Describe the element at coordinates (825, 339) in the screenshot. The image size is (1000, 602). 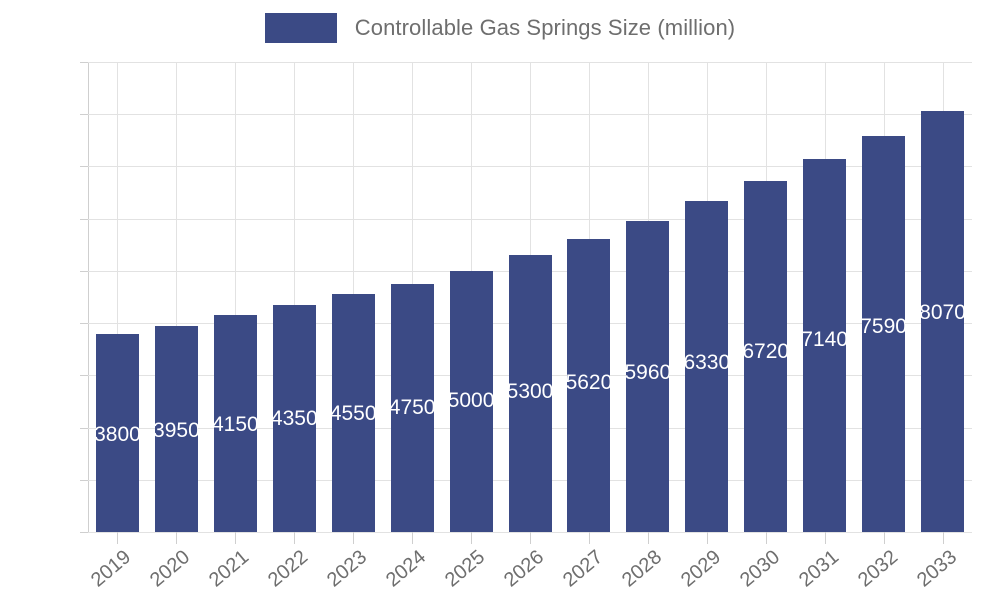
I see `bar-value-label: 7140` at that location.